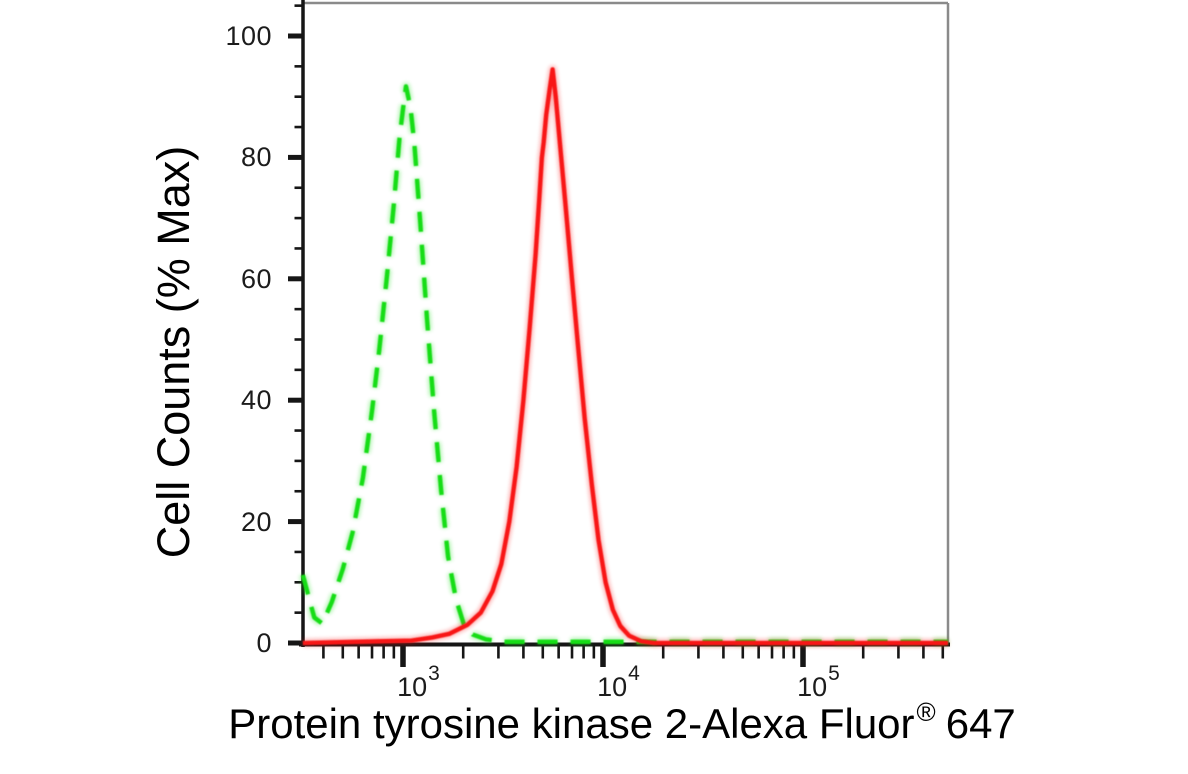 The height and width of the screenshot is (774, 1188). Describe the element at coordinates (248, 36) in the screenshot. I see `y-tick-label: 100` at that location.